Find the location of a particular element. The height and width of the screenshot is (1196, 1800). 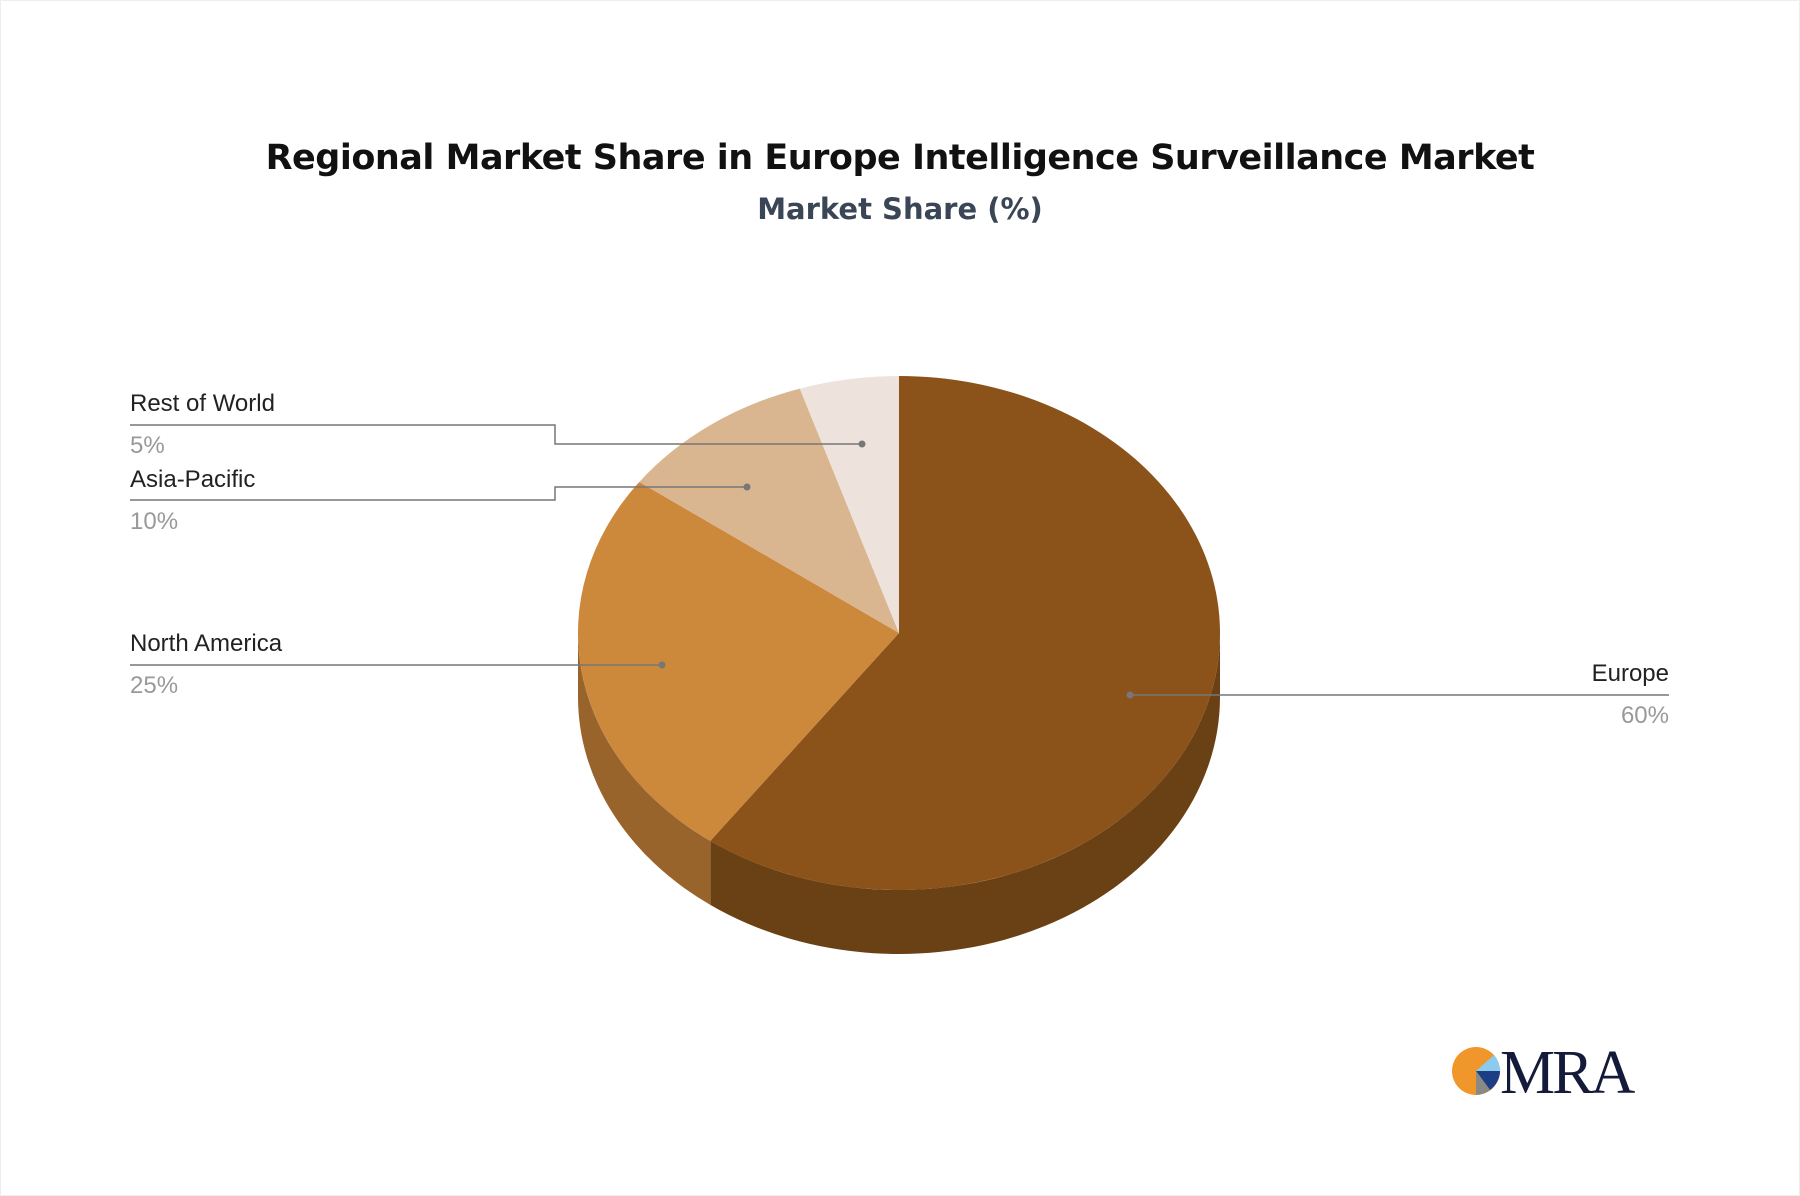

pie-slice-europe is located at coordinates (965, 633).